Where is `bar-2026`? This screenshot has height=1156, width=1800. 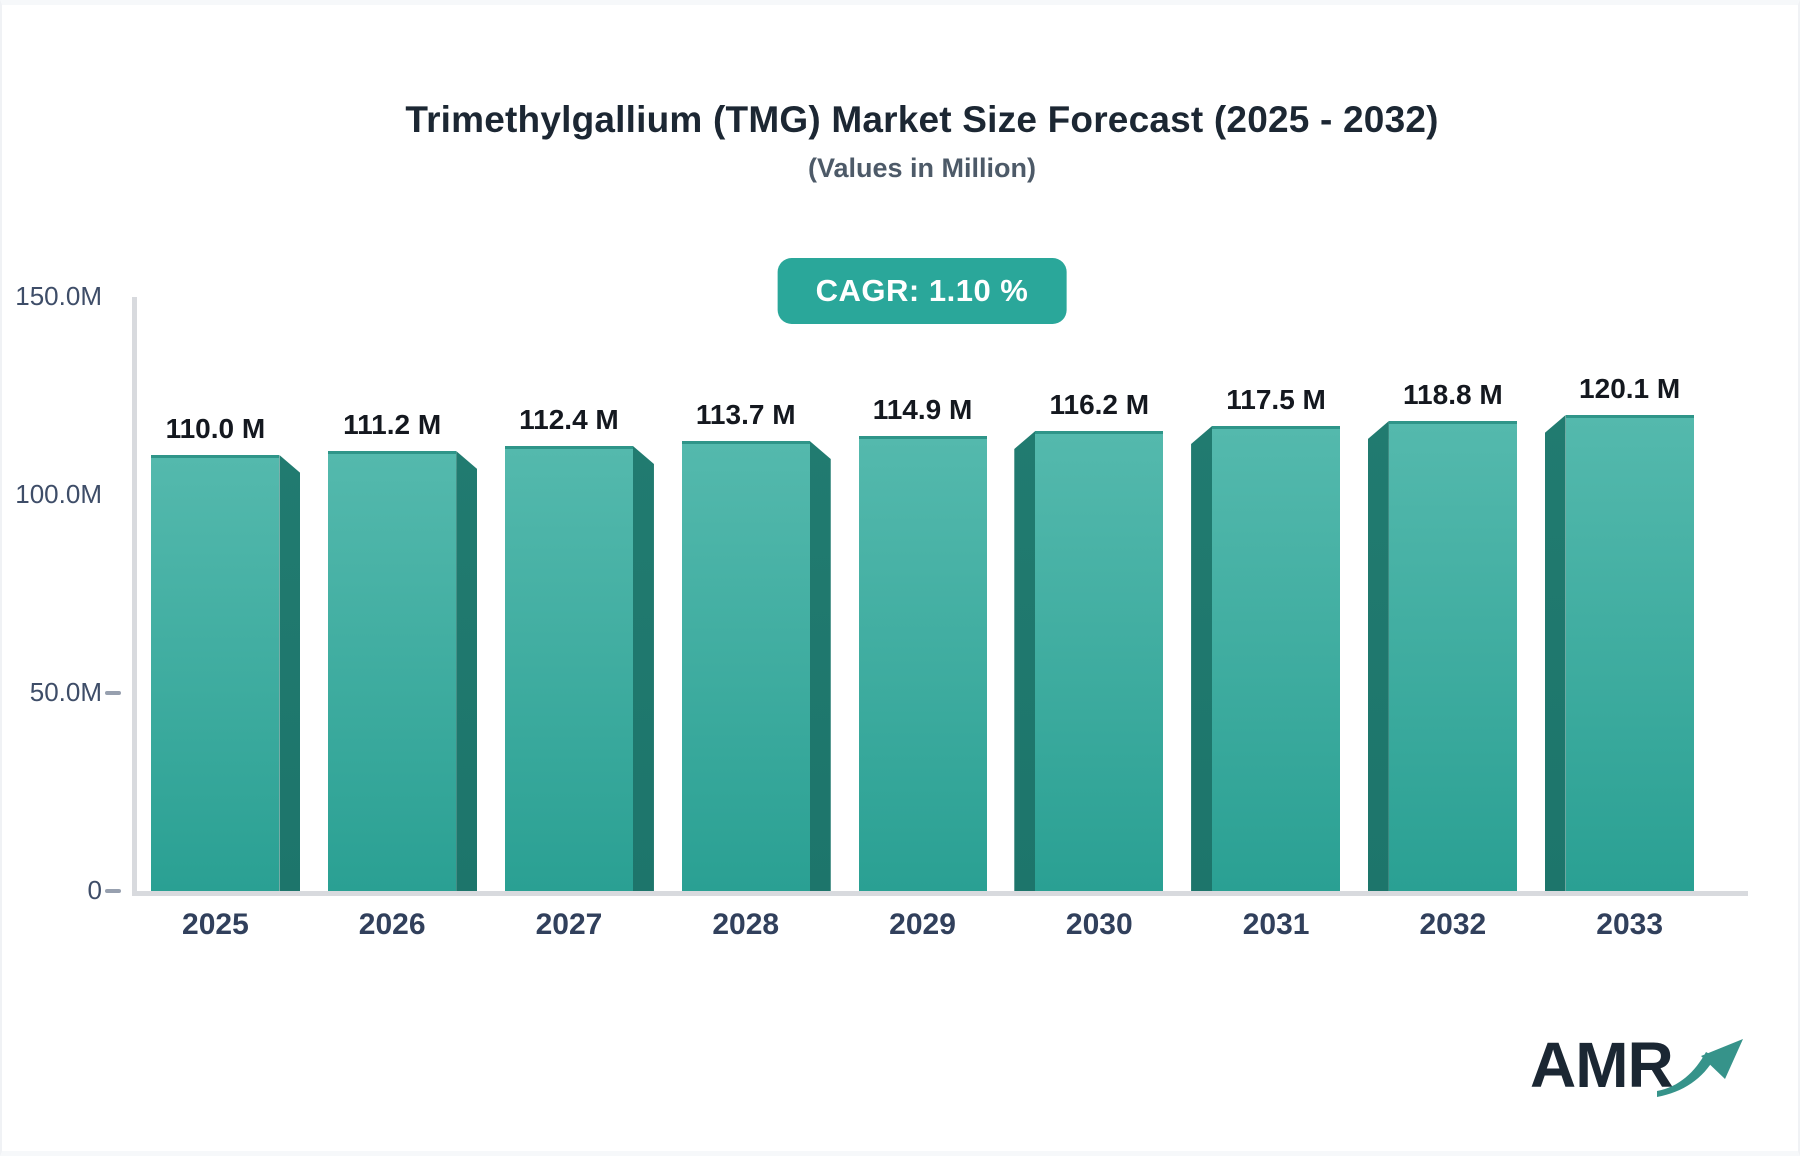 bar-2026 is located at coordinates (392, 671).